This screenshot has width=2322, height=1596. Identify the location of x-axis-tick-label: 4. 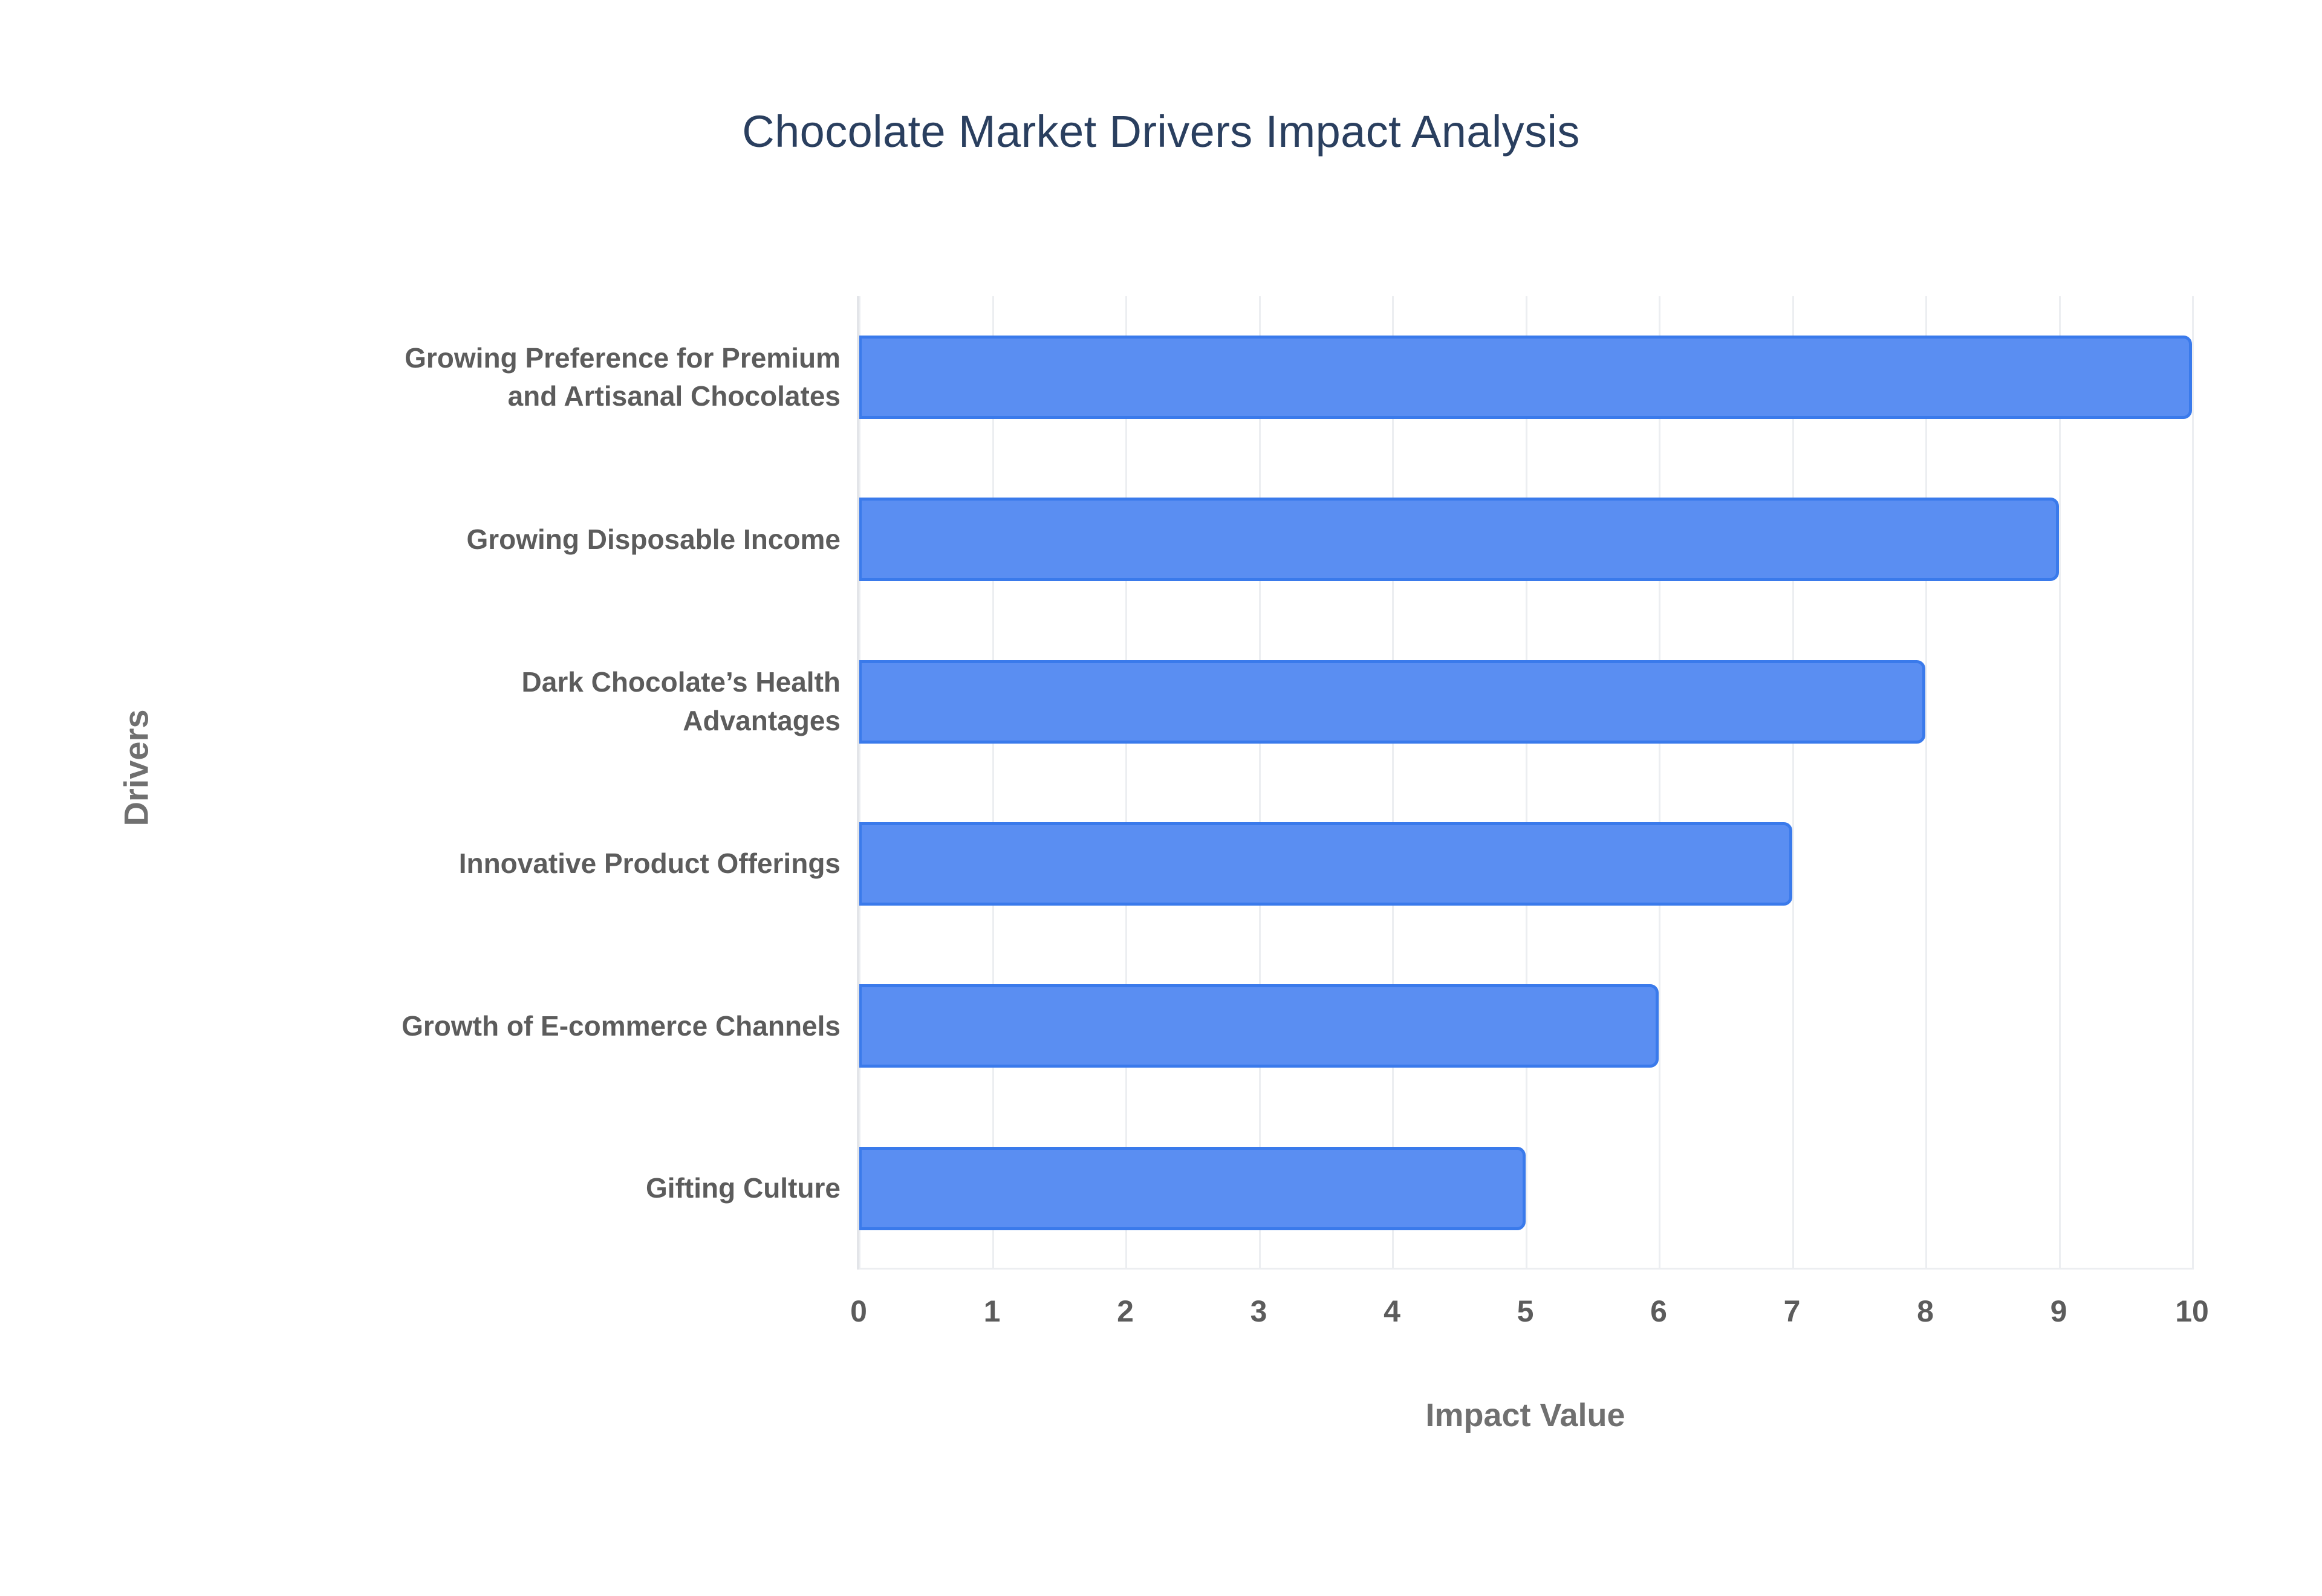
(1392, 1311).